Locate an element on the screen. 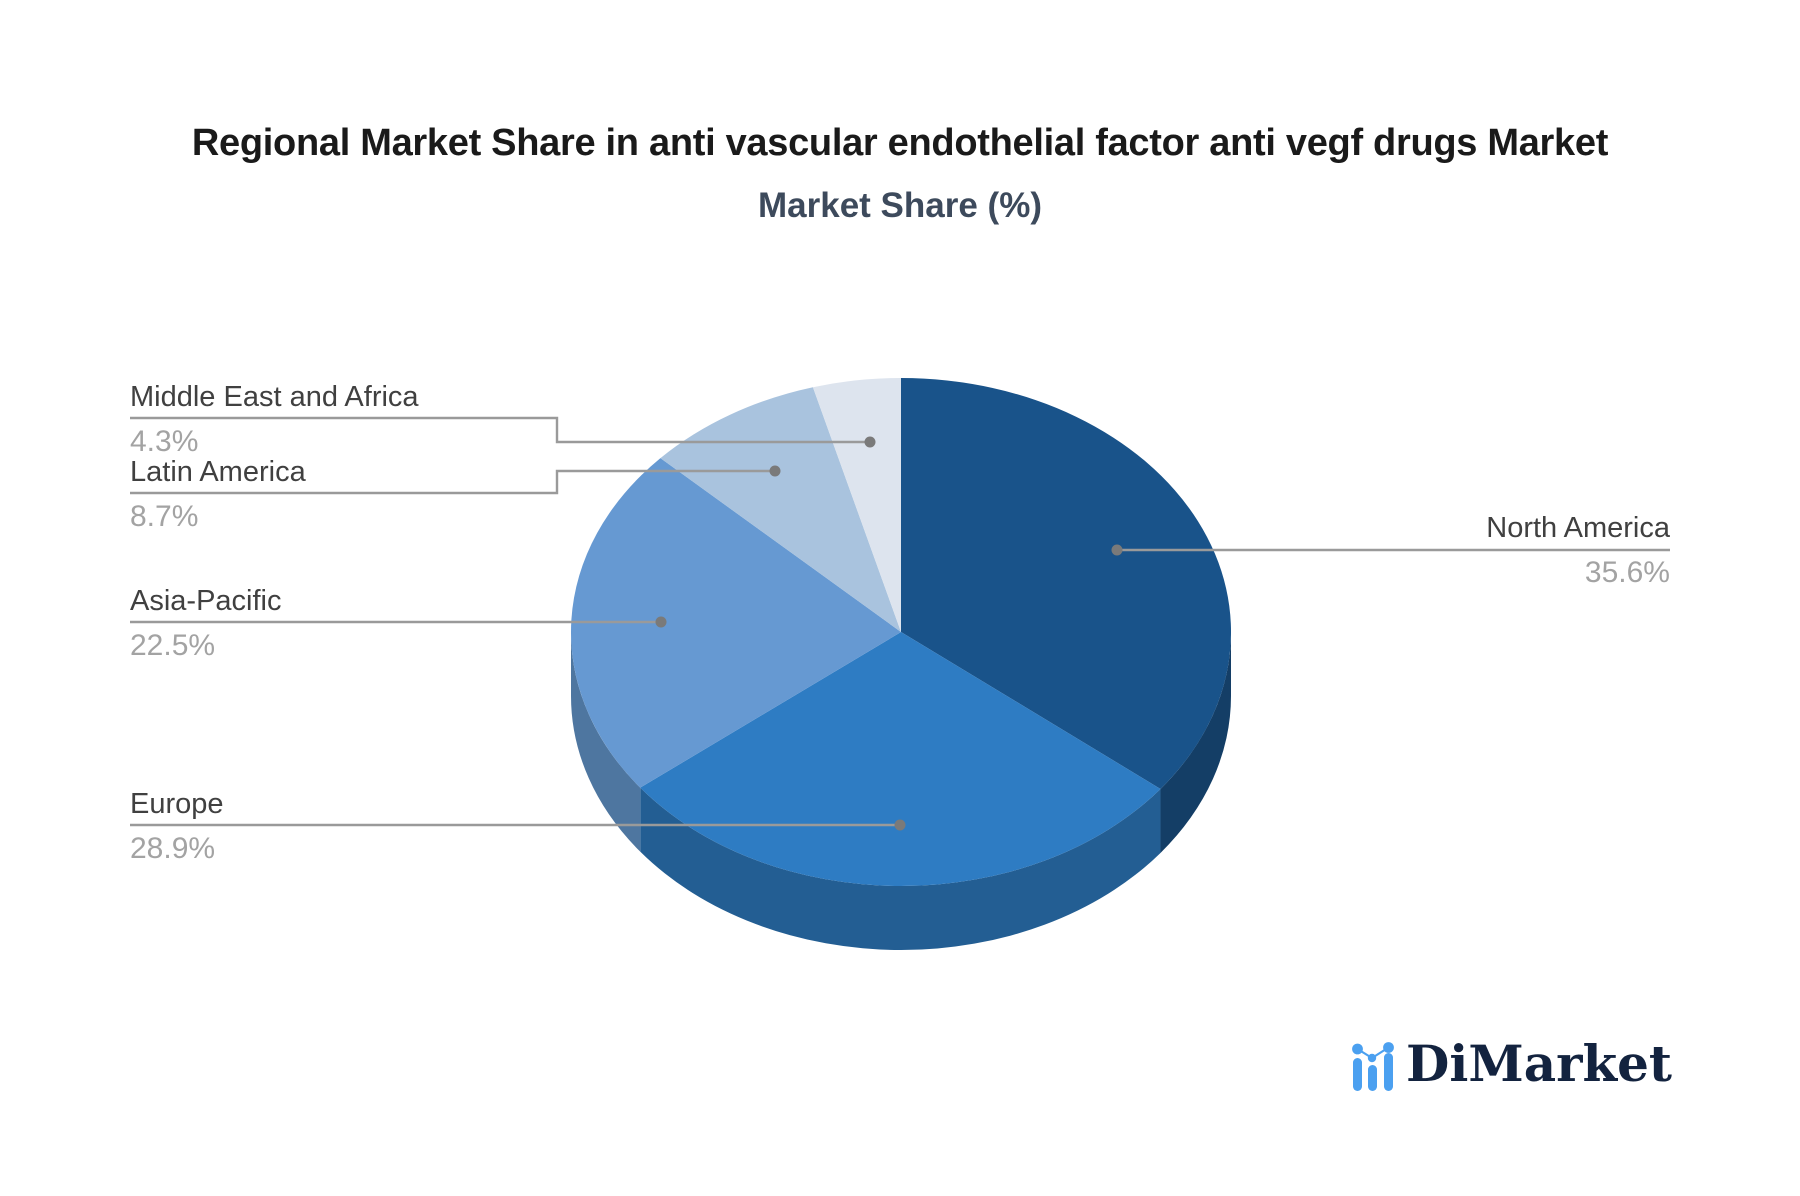 Image resolution: width=1800 pixels, height=1196 pixels. value-north-america: 35.6% is located at coordinates (1627, 572).